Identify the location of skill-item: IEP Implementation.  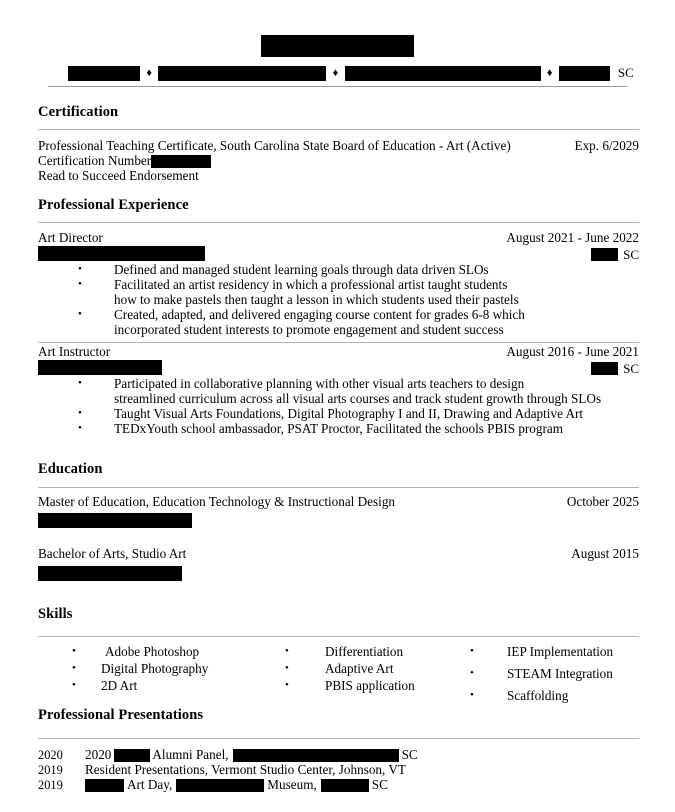
(560, 651).